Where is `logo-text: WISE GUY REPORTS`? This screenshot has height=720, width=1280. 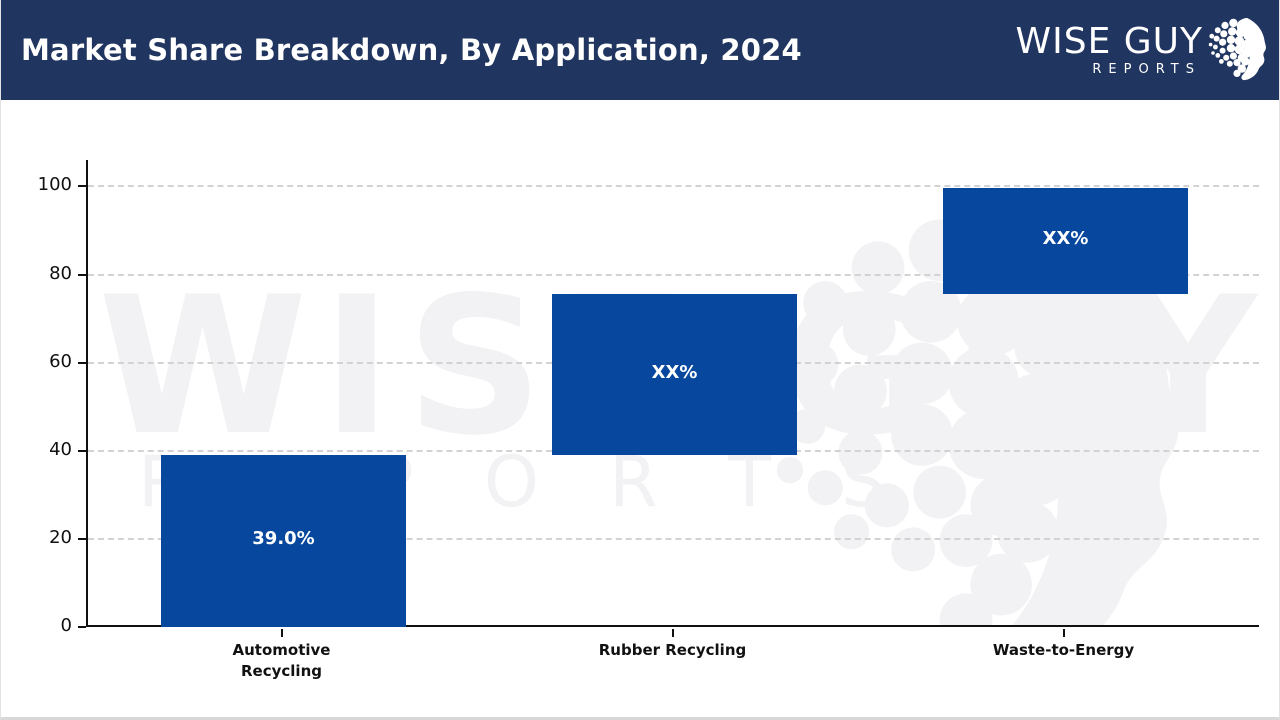
logo-text: WISE GUY REPORTS is located at coordinates (1109, 48).